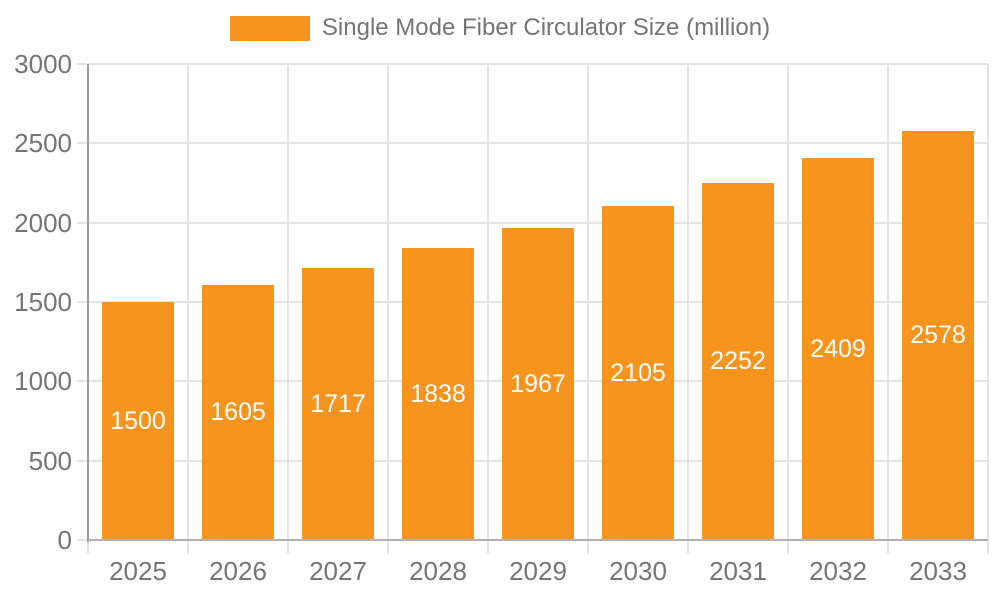  I want to click on bar: 1717, so click(338, 404).